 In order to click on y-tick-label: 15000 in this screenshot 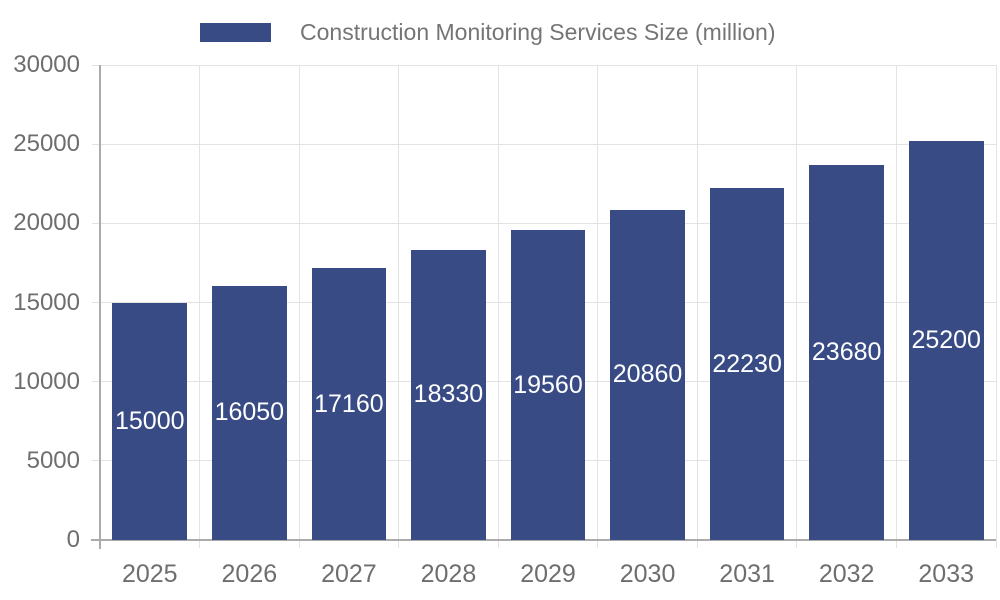, I will do `click(46, 302)`.